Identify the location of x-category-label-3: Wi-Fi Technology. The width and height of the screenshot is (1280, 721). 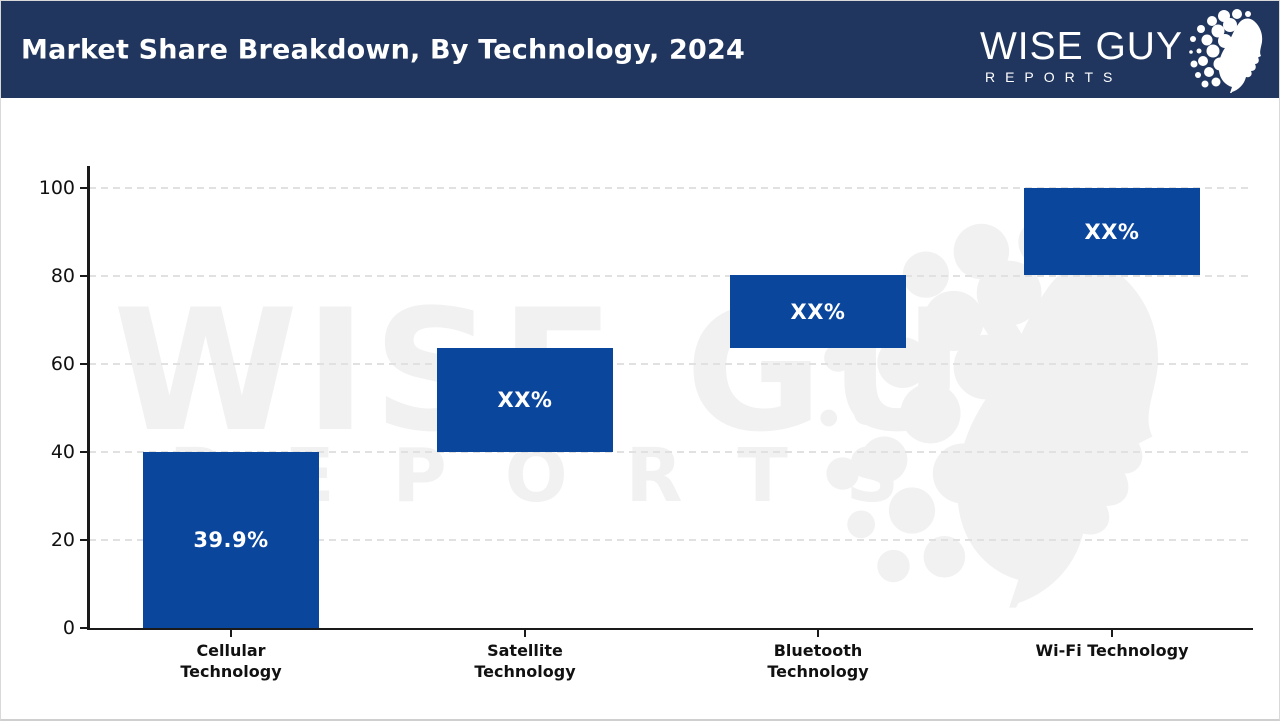
(1112, 650).